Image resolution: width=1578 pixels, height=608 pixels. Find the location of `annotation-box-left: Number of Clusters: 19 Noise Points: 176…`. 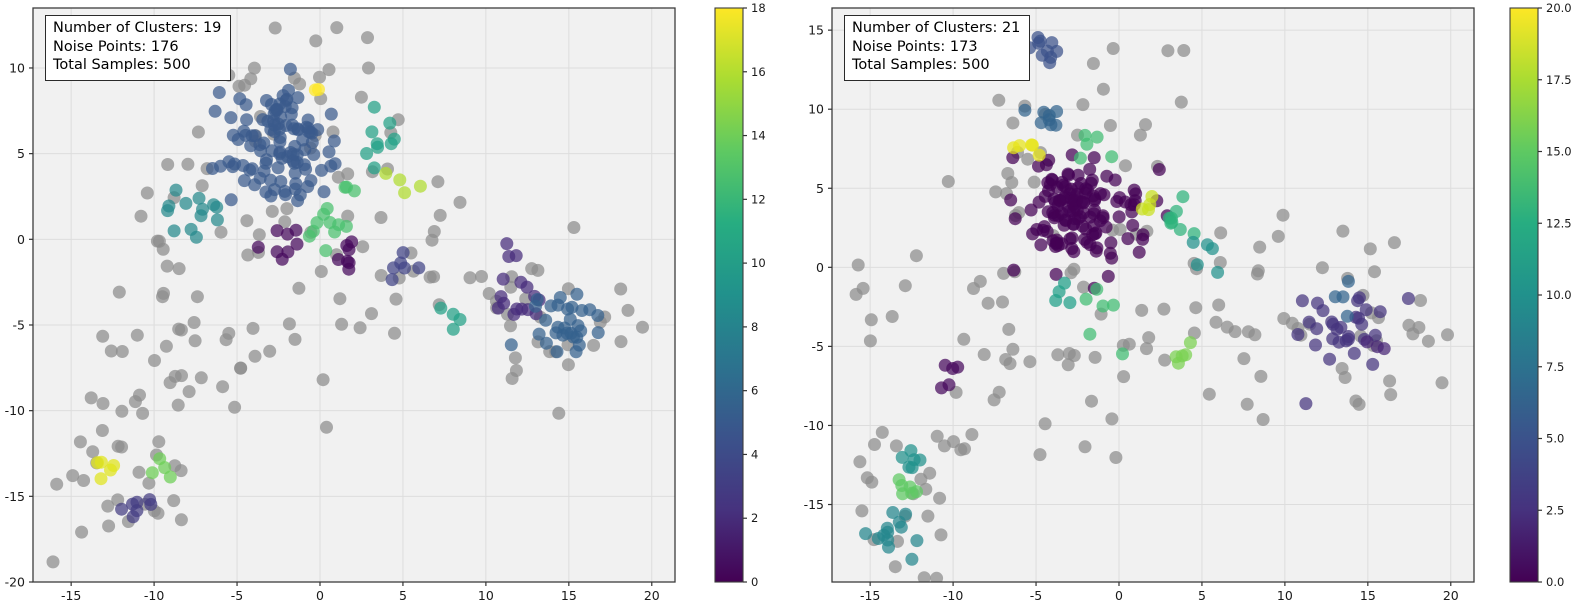

annotation-box-left: Number of Clusters: 19 Noise Points: 176… is located at coordinates (138, 48).